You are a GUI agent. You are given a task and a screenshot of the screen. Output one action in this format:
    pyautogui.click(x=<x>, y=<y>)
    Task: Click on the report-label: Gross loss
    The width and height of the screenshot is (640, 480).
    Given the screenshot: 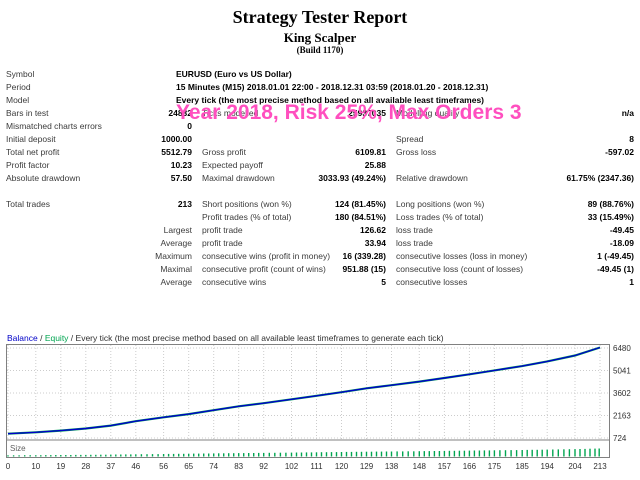 What is the action you would take?
    pyautogui.click(x=416, y=152)
    